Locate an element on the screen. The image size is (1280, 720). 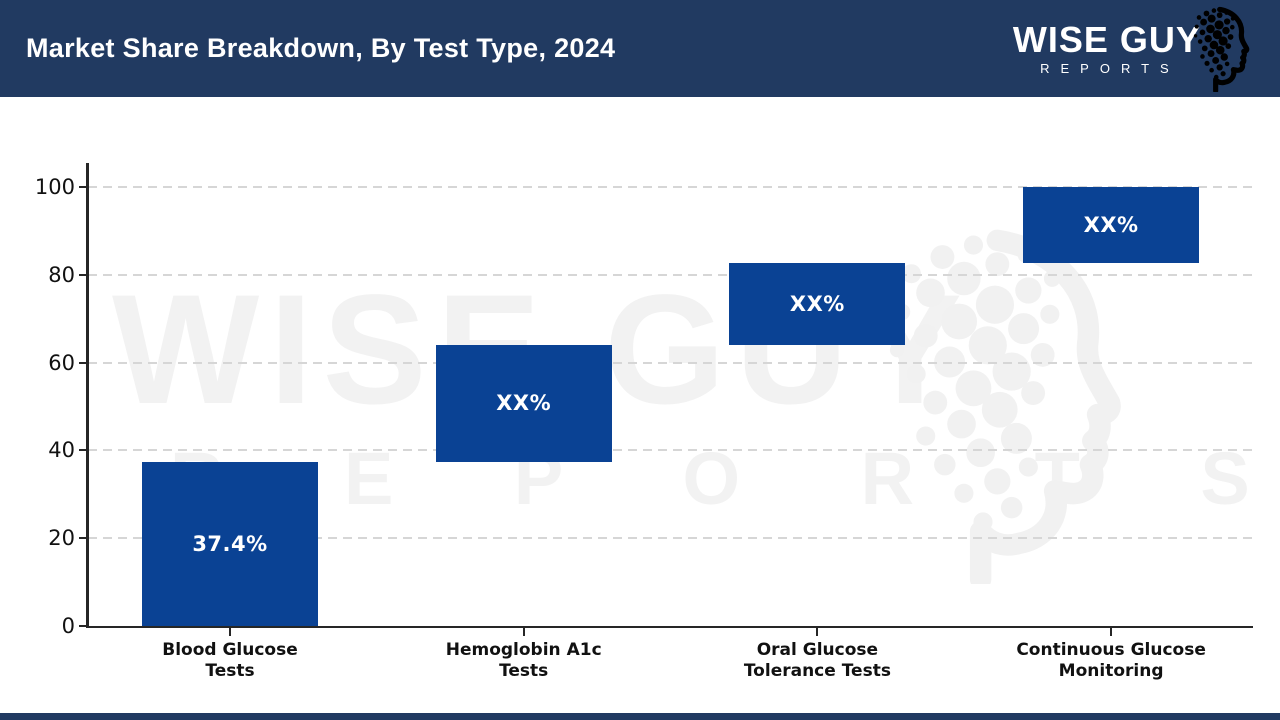
y-tick-label-100: 100 is located at coordinates (54, 187).